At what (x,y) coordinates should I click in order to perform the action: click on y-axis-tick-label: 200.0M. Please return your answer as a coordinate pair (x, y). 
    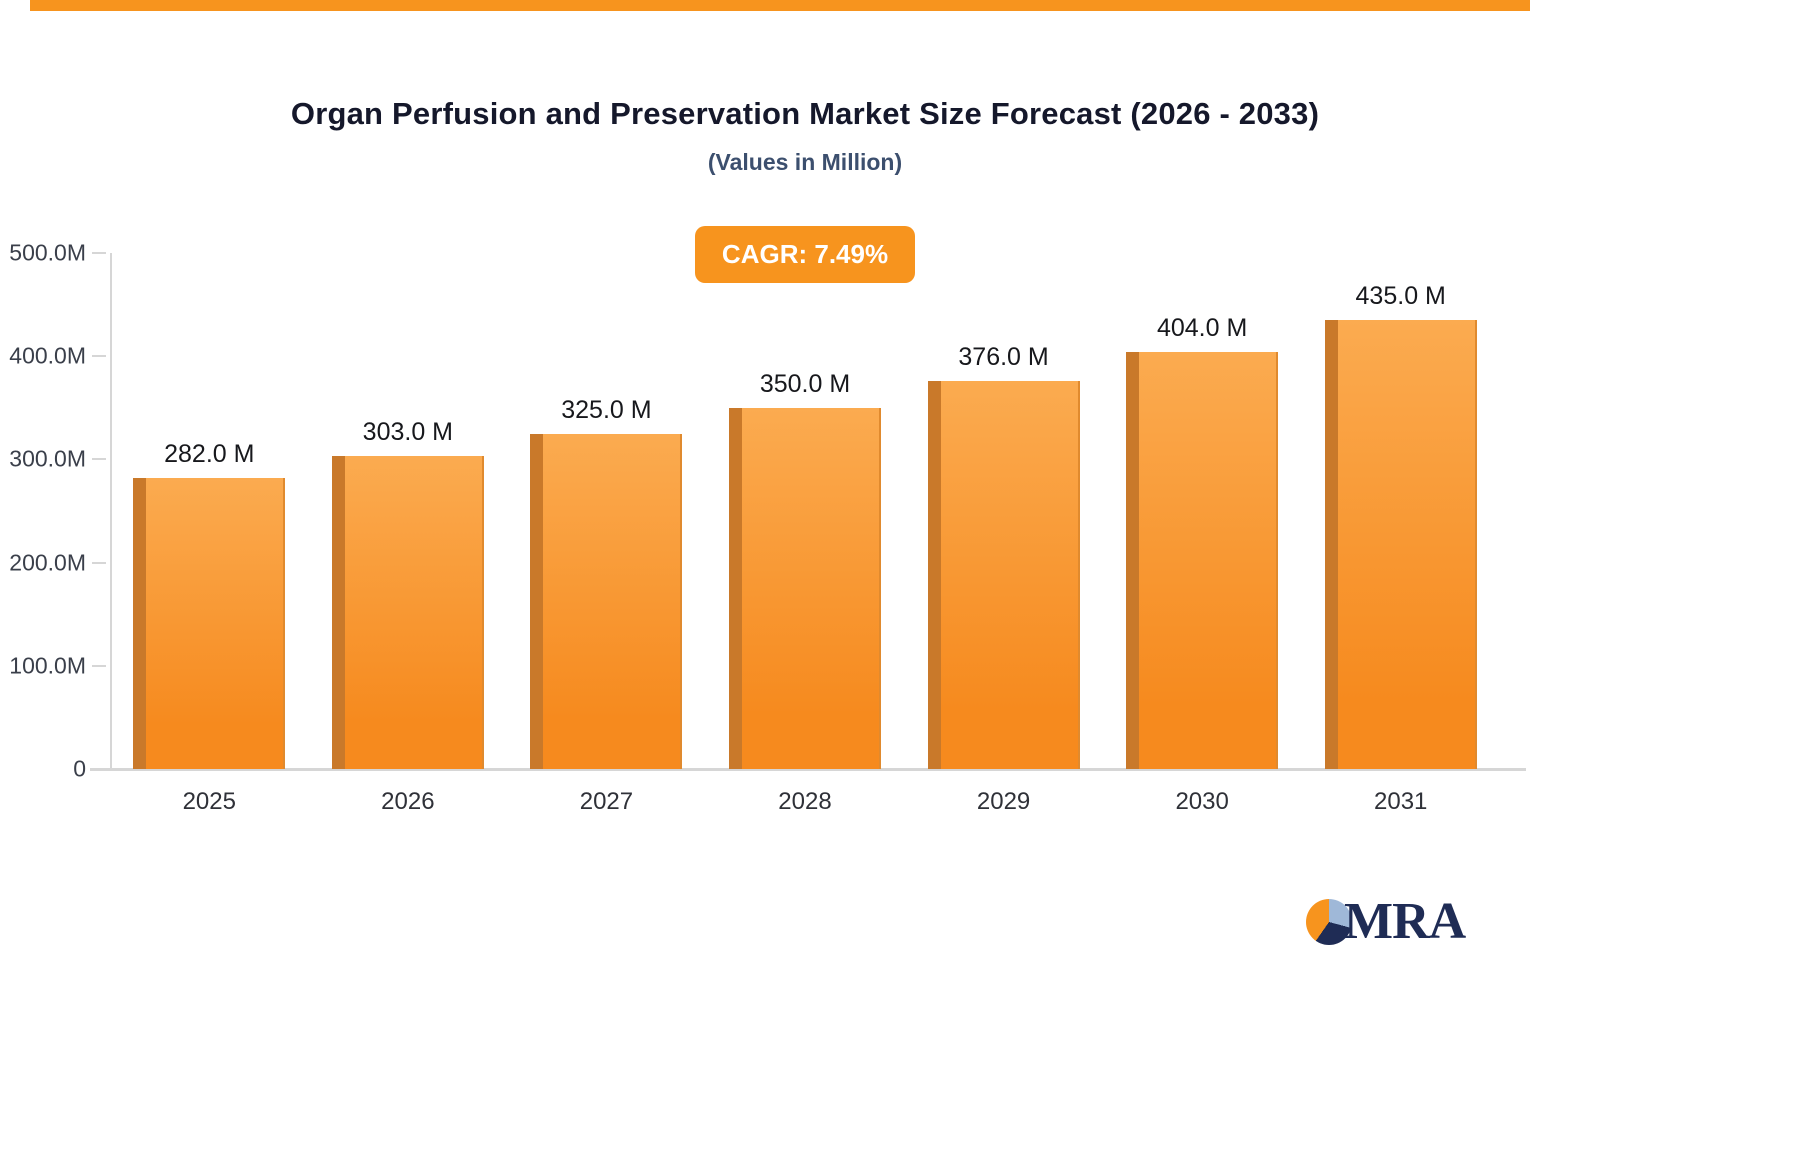
    Looking at the image, I should click on (47, 562).